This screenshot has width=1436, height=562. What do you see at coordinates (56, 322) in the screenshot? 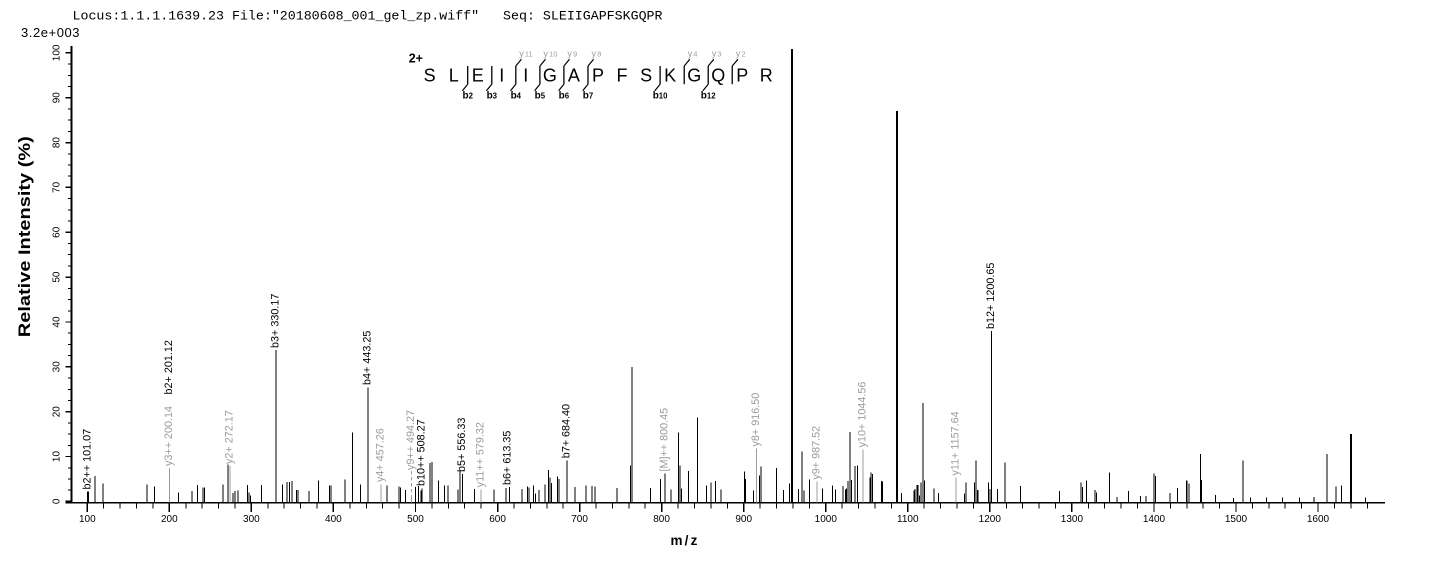
I see `svg-text: 40` at bounding box center [56, 322].